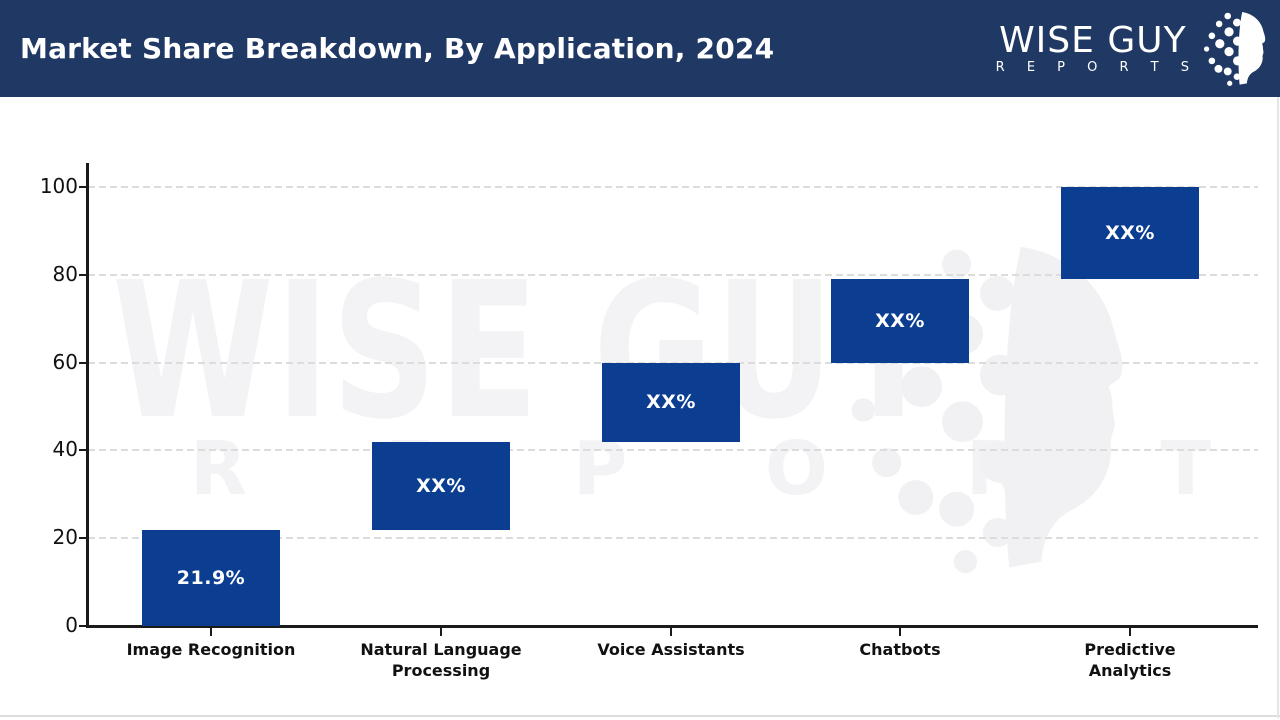 The width and height of the screenshot is (1280, 720). Describe the element at coordinates (640, 716) in the screenshot. I see `page-bottom-divider` at that location.